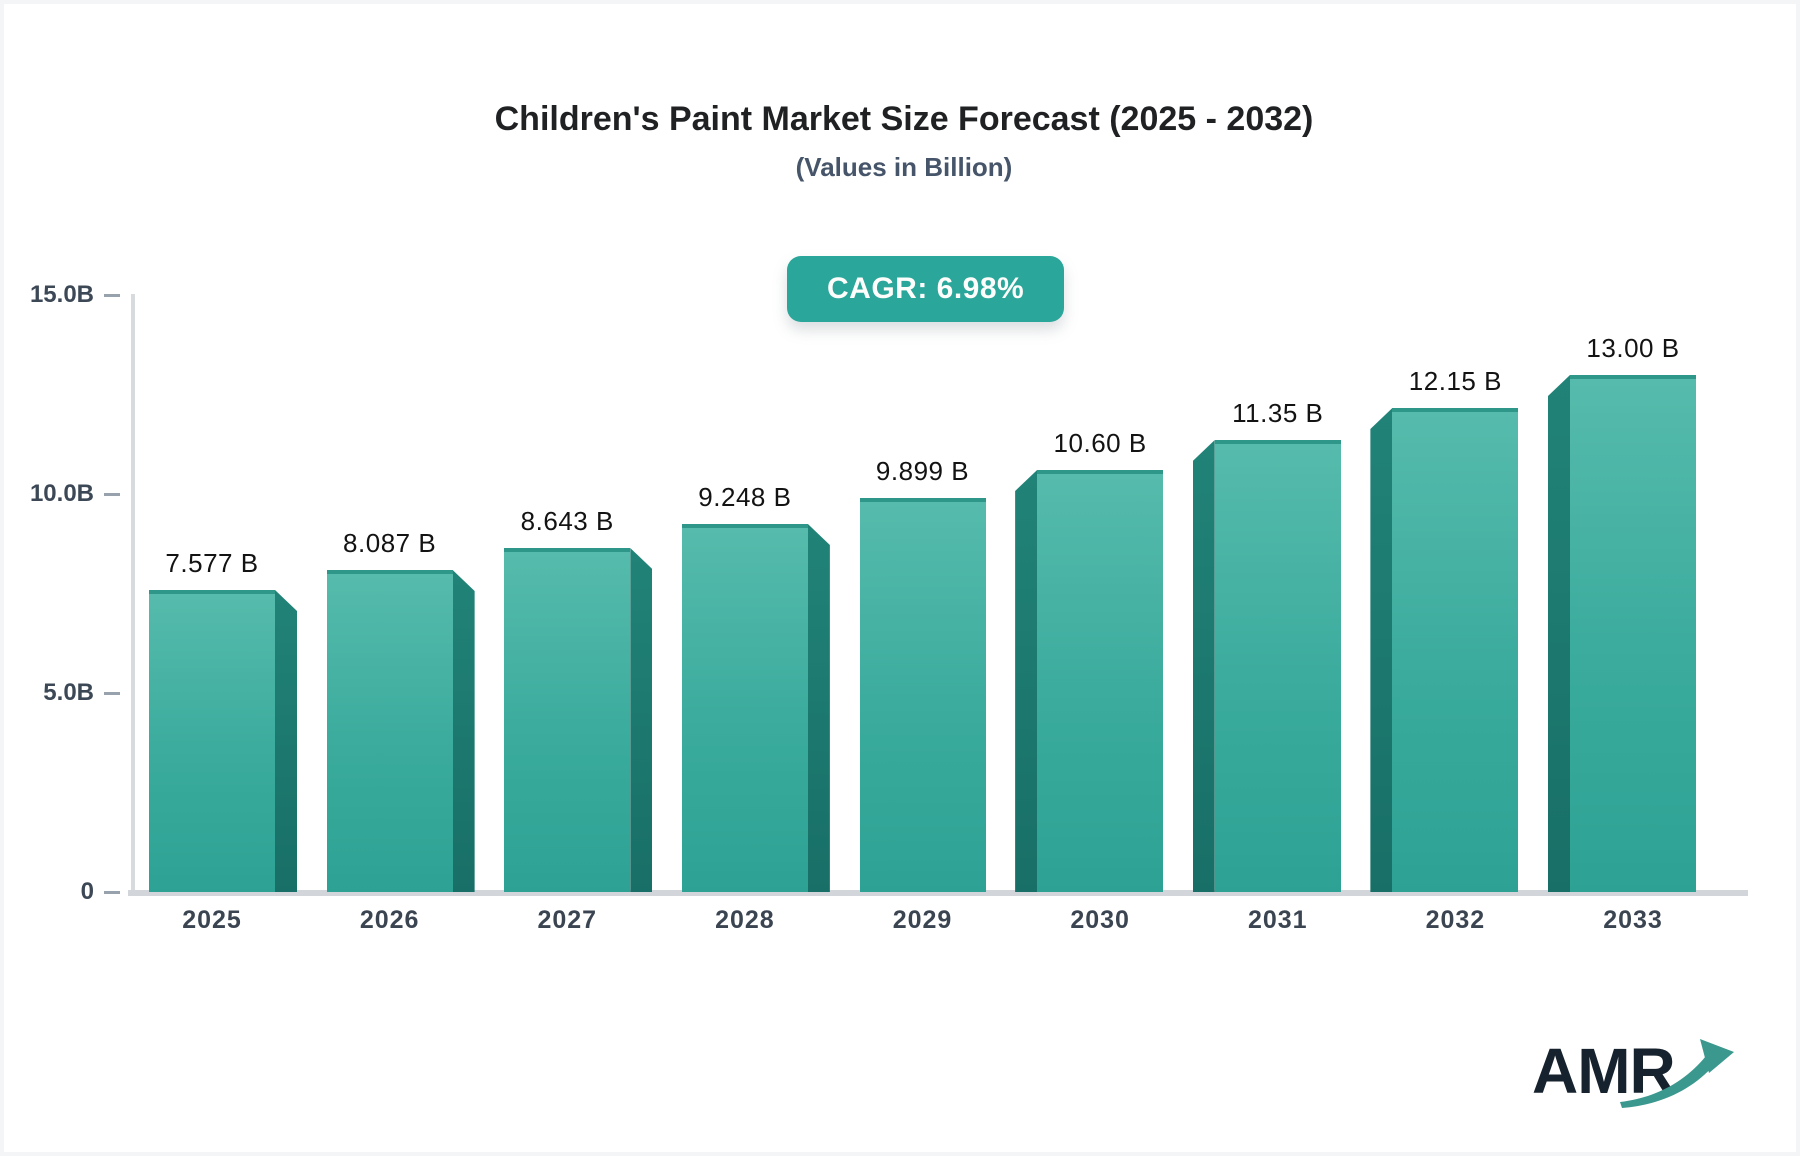 The width and height of the screenshot is (1800, 1156). Describe the element at coordinates (1633, 348) in the screenshot. I see `bar-value-label: 13.00 B` at that location.